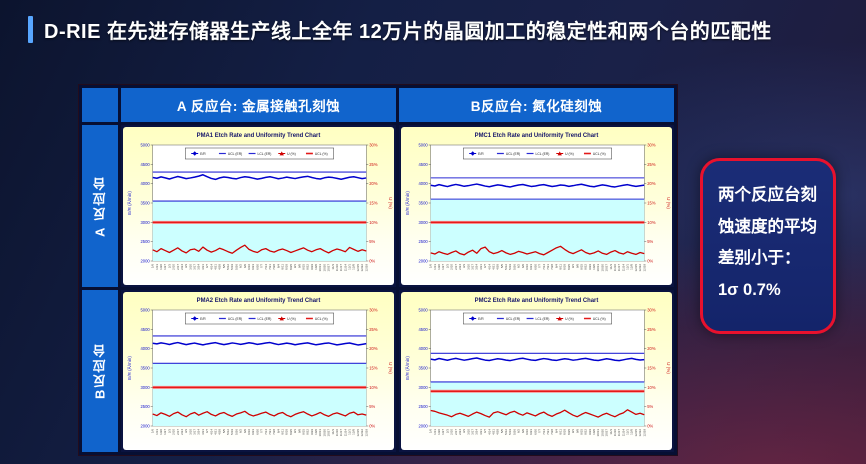 Image resolution: width=866 pixels, height=464 pixels. I want to click on svg-text: 7/21, so click(548, 432).